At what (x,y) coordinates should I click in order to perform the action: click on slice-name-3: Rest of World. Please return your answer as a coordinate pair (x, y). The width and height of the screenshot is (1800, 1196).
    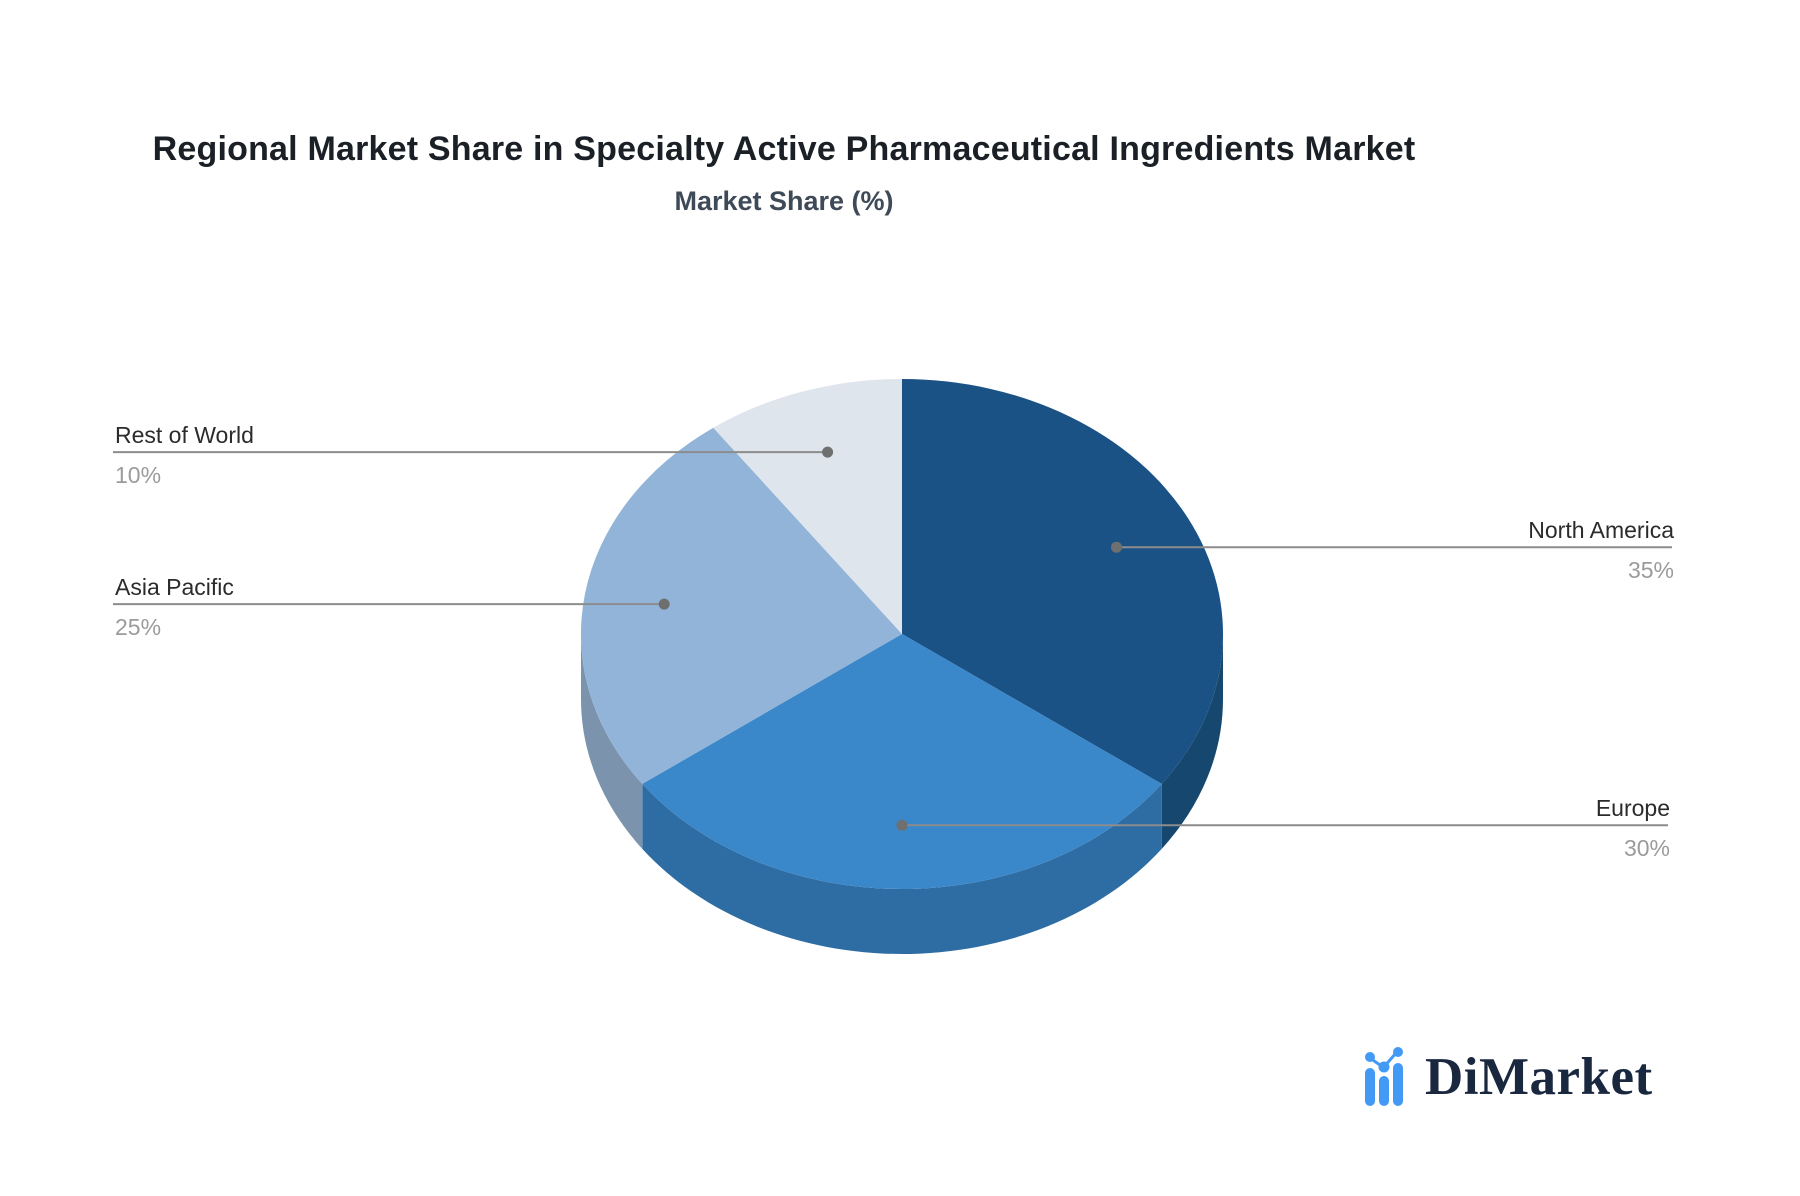
    Looking at the image, I should click on (184, 435).